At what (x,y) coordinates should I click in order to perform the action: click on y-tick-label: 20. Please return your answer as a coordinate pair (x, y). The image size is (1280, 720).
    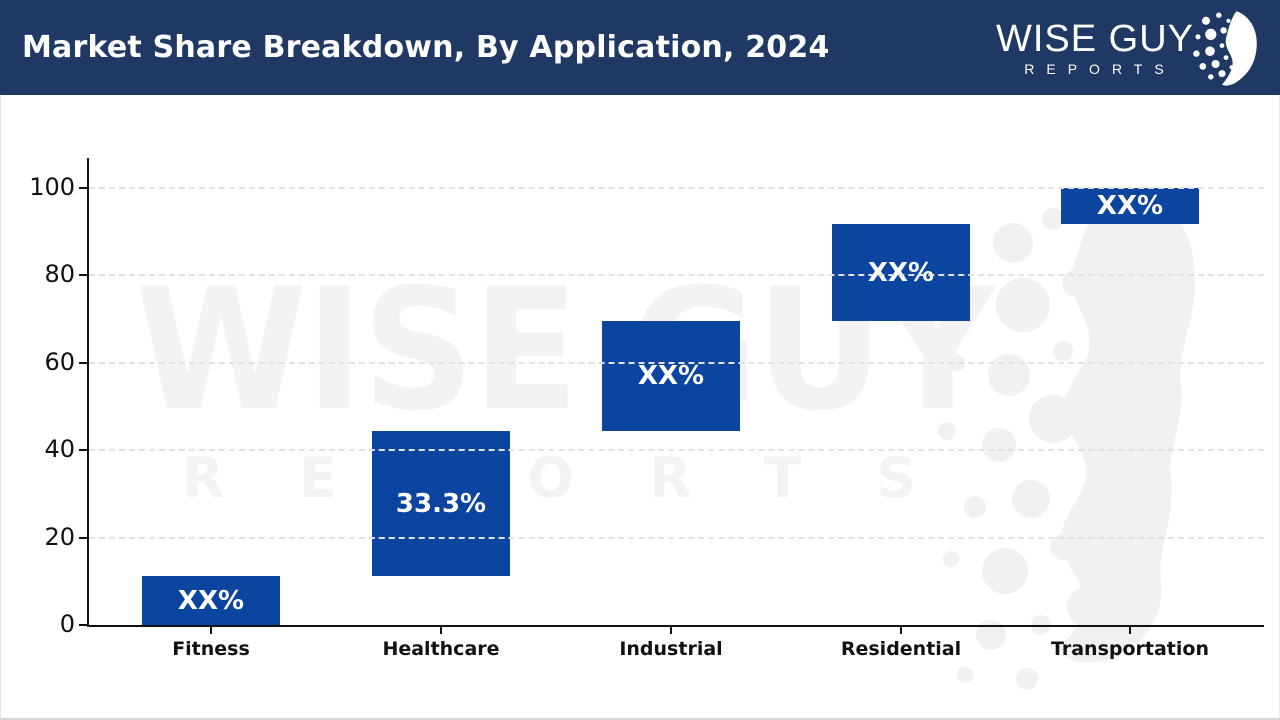
    Looking at the image, I should click on (59, 536).